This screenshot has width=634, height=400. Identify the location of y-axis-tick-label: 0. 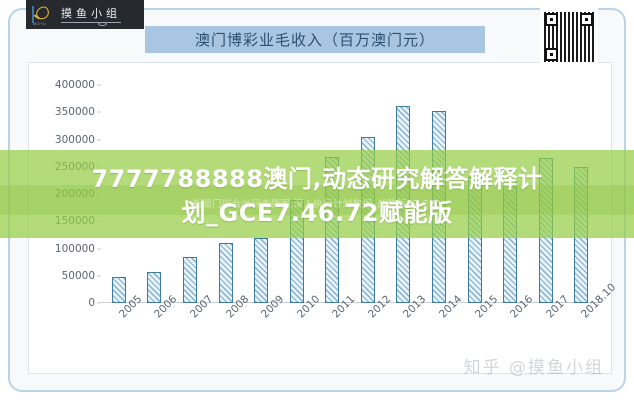
(91, 303).